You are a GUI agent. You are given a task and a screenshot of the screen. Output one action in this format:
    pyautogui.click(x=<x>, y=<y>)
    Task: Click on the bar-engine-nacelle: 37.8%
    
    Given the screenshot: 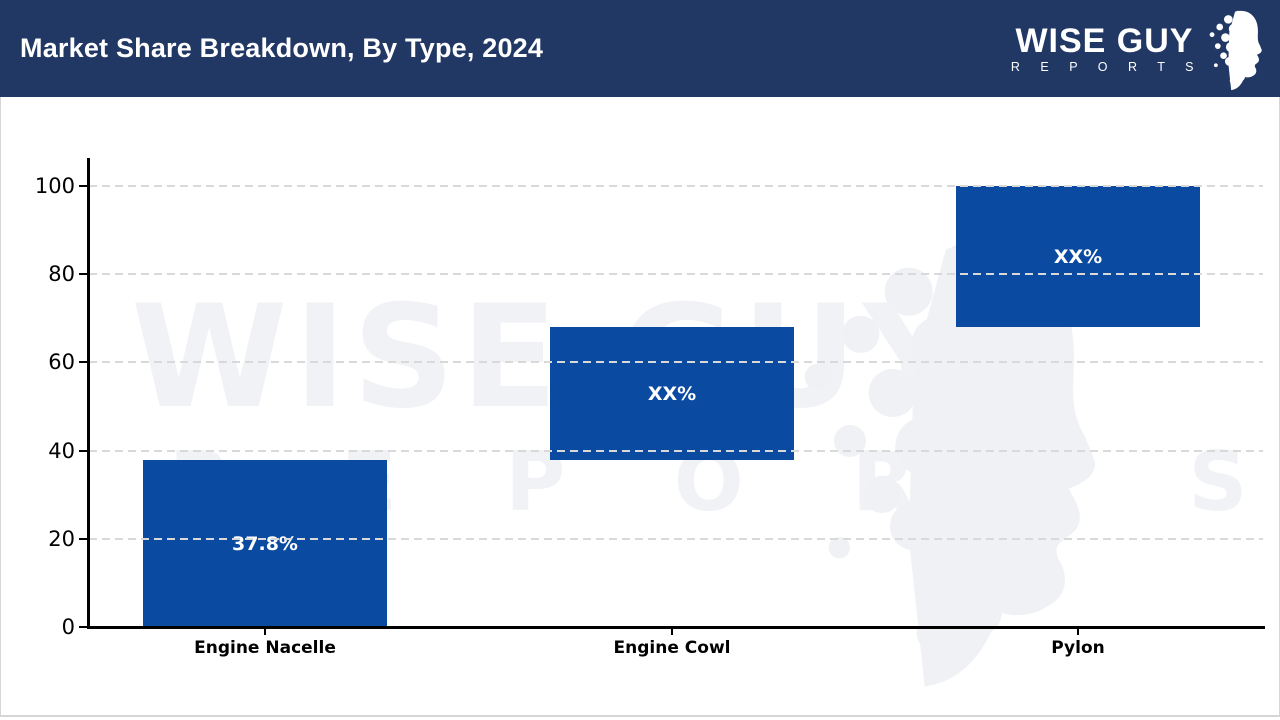 What is the action you would take?
    pyautogui.click(x=265, y=543)
    